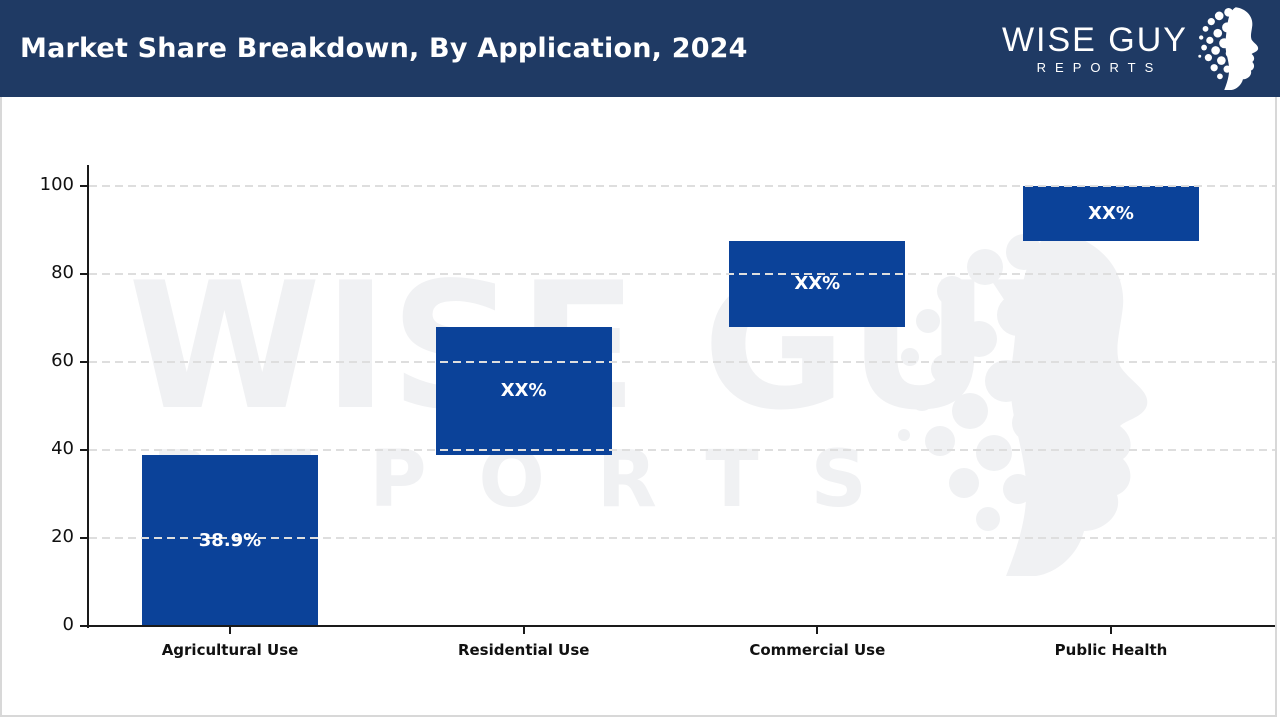 The image size is (1280, 720). Describe the element at coordinates (62, 360) in the screenshot. I see `y-tick-label: 60` at that location.